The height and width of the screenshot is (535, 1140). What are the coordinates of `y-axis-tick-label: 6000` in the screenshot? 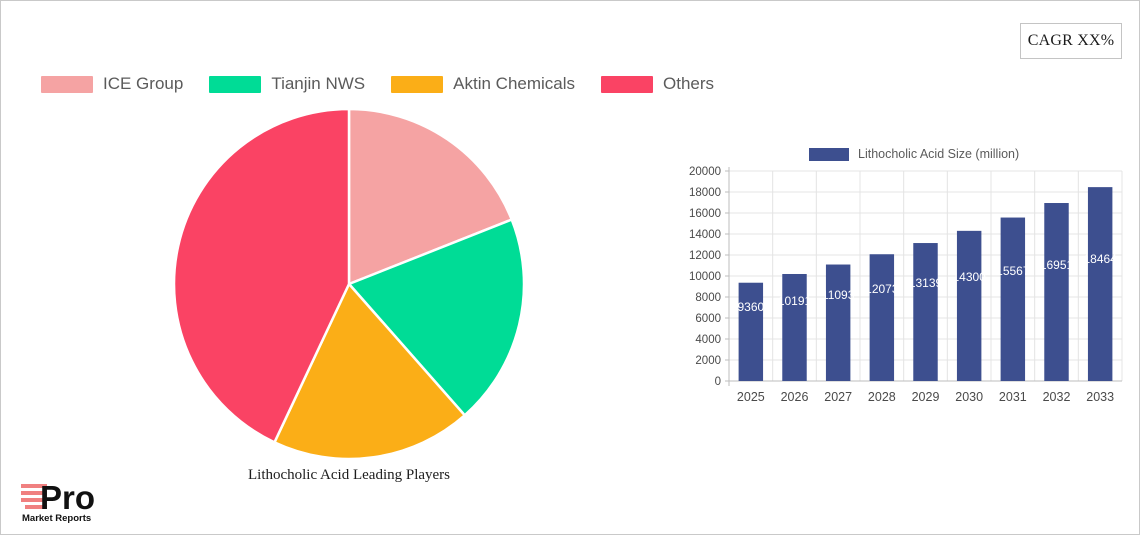 It's located at (708, 319).